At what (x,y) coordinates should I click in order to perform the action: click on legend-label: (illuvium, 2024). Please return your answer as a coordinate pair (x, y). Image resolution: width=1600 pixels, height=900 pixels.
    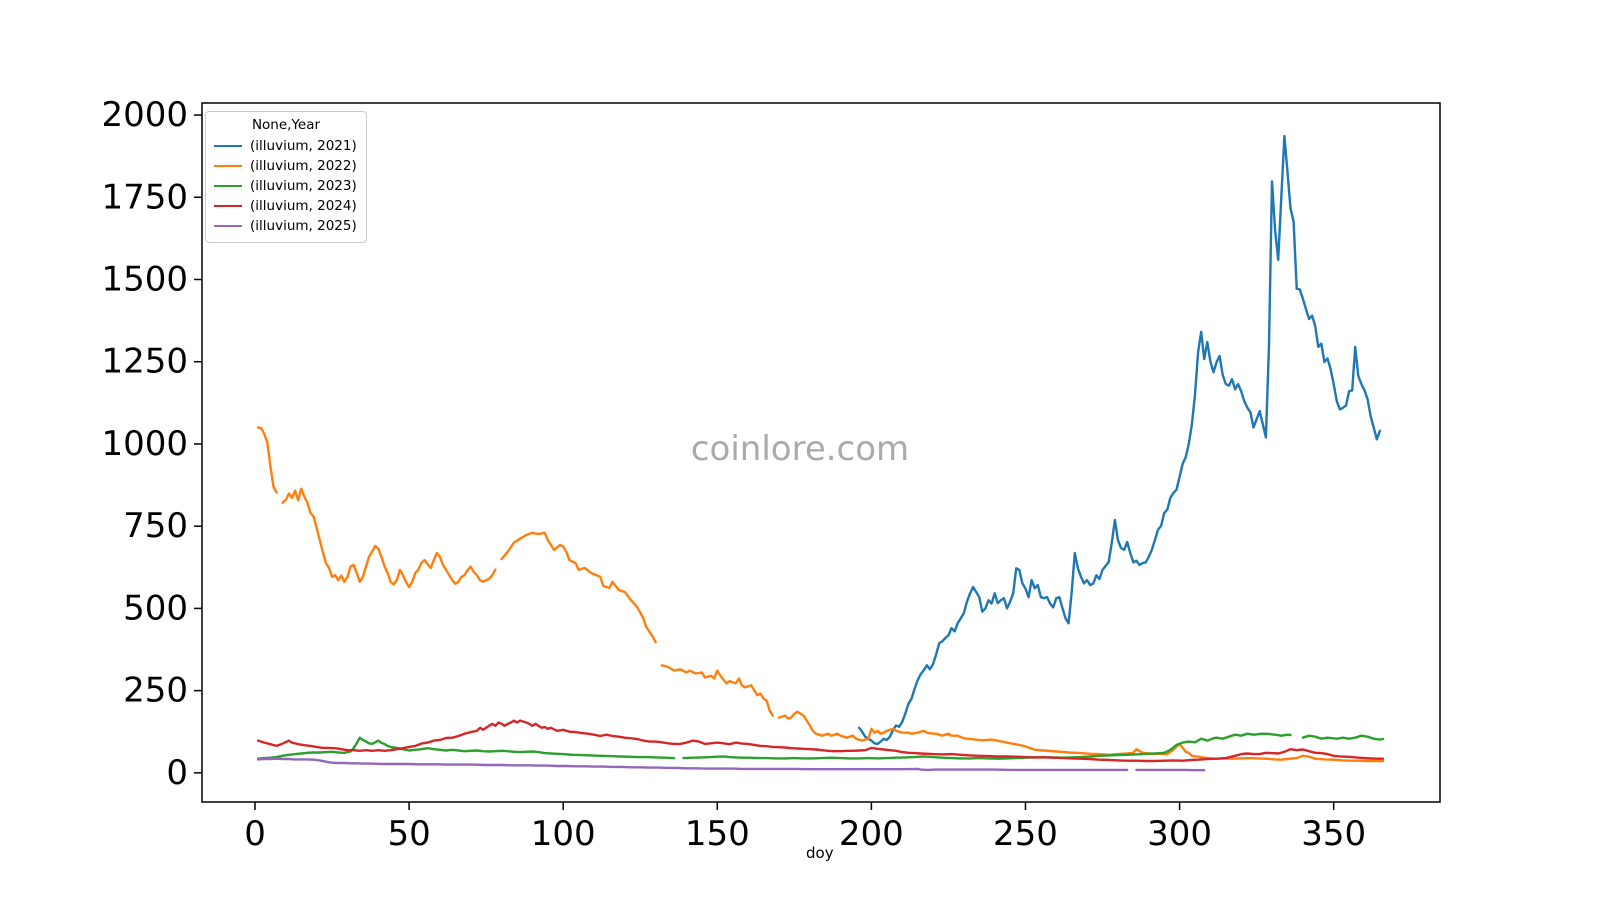
    Looking at the image, I should click on (303, 206).